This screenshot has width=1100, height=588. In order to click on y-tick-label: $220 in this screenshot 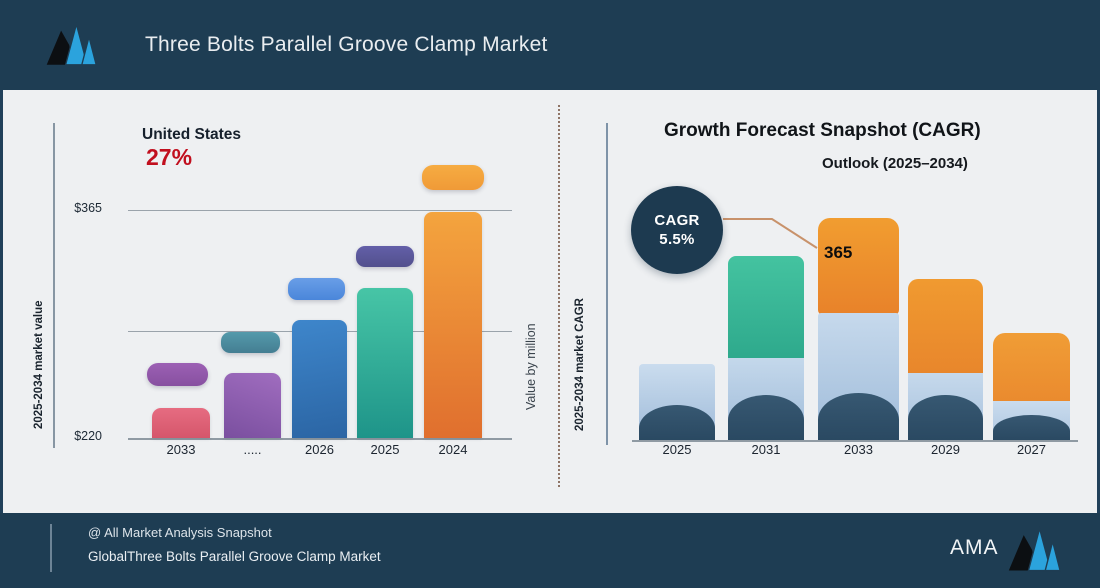, I will do `click(88, 436)`.